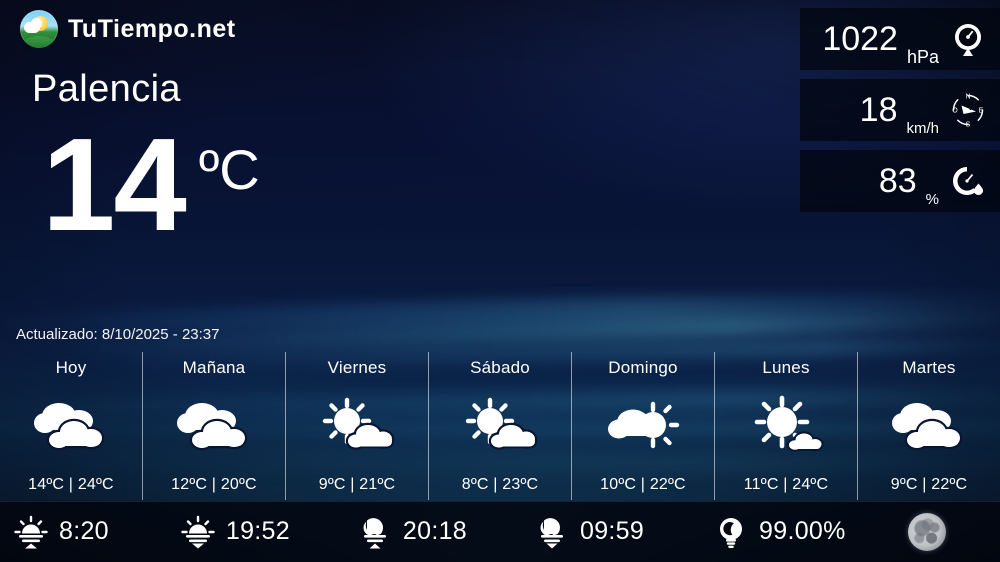  I want to click on svg-text: E, so click(981, 110).